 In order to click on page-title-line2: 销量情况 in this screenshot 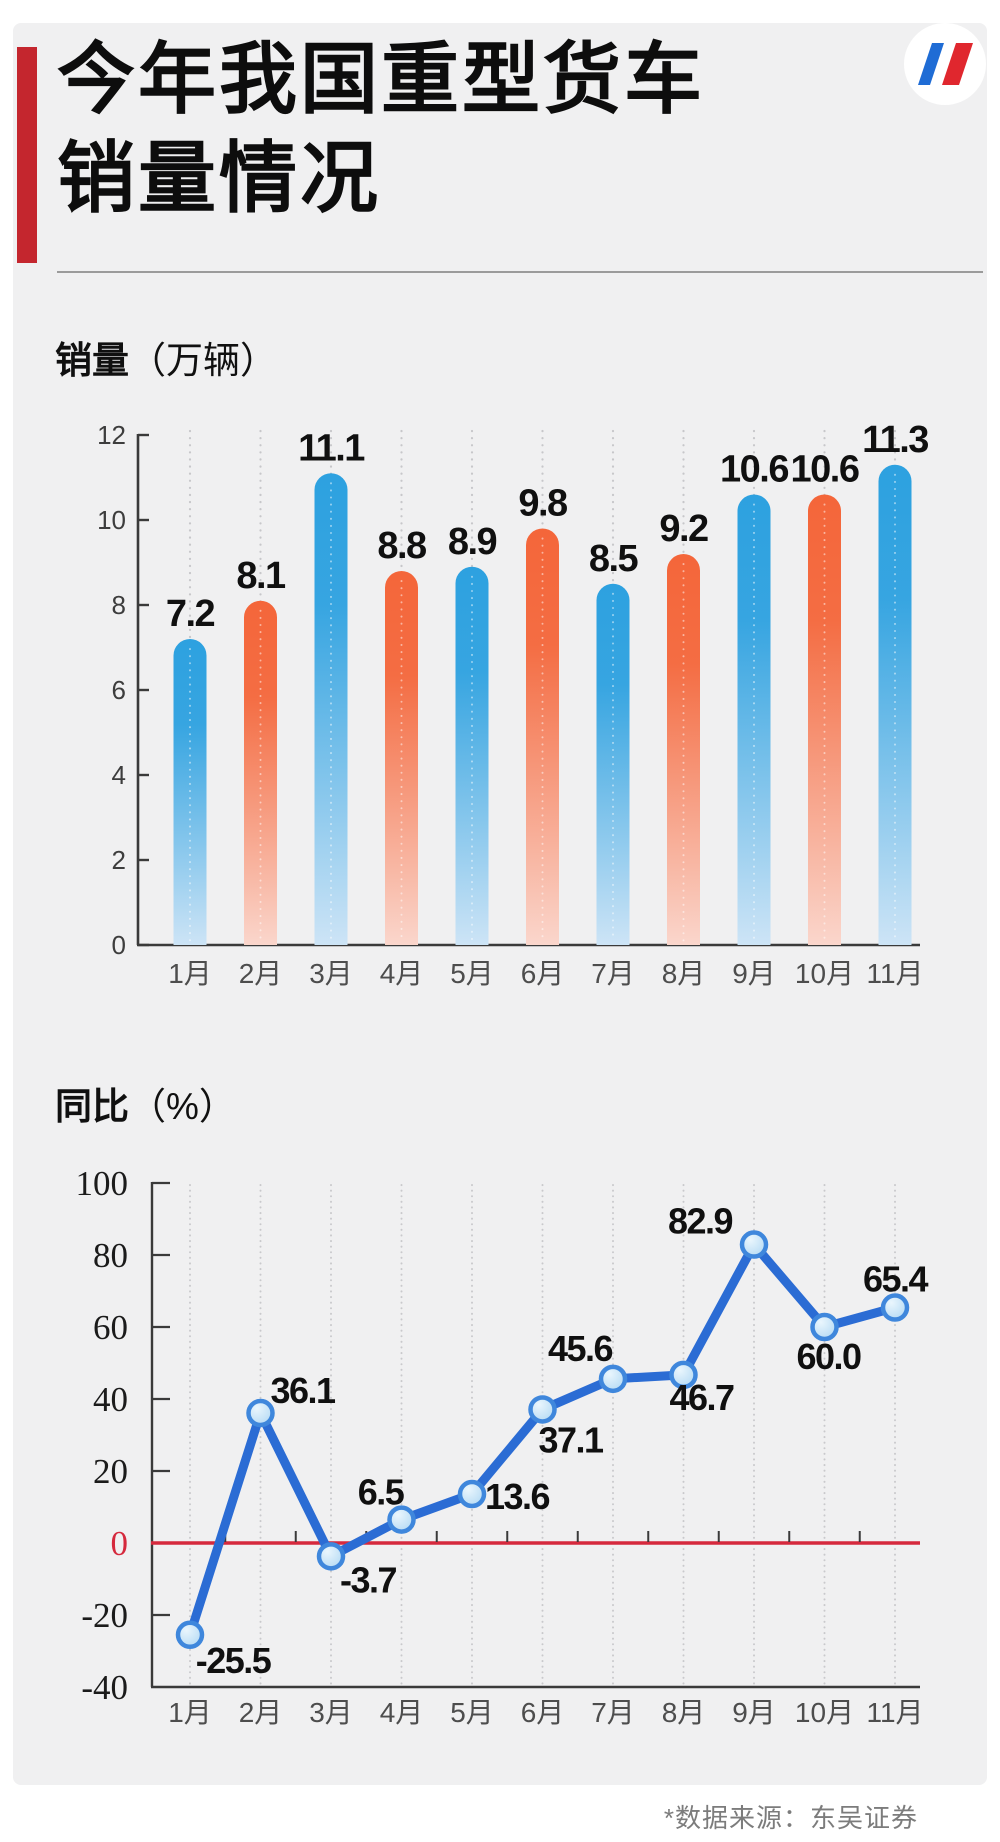, I will do `click(219, 178)`.